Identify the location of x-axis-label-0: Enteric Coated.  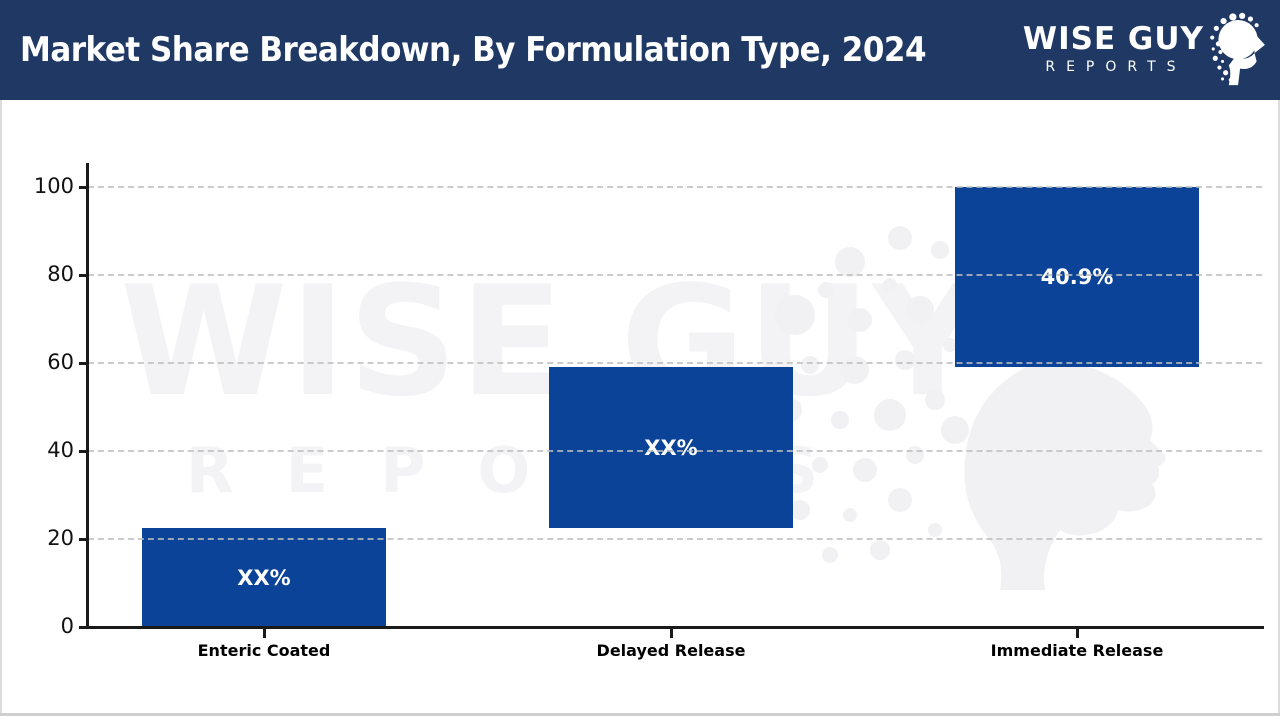
(264, 650).